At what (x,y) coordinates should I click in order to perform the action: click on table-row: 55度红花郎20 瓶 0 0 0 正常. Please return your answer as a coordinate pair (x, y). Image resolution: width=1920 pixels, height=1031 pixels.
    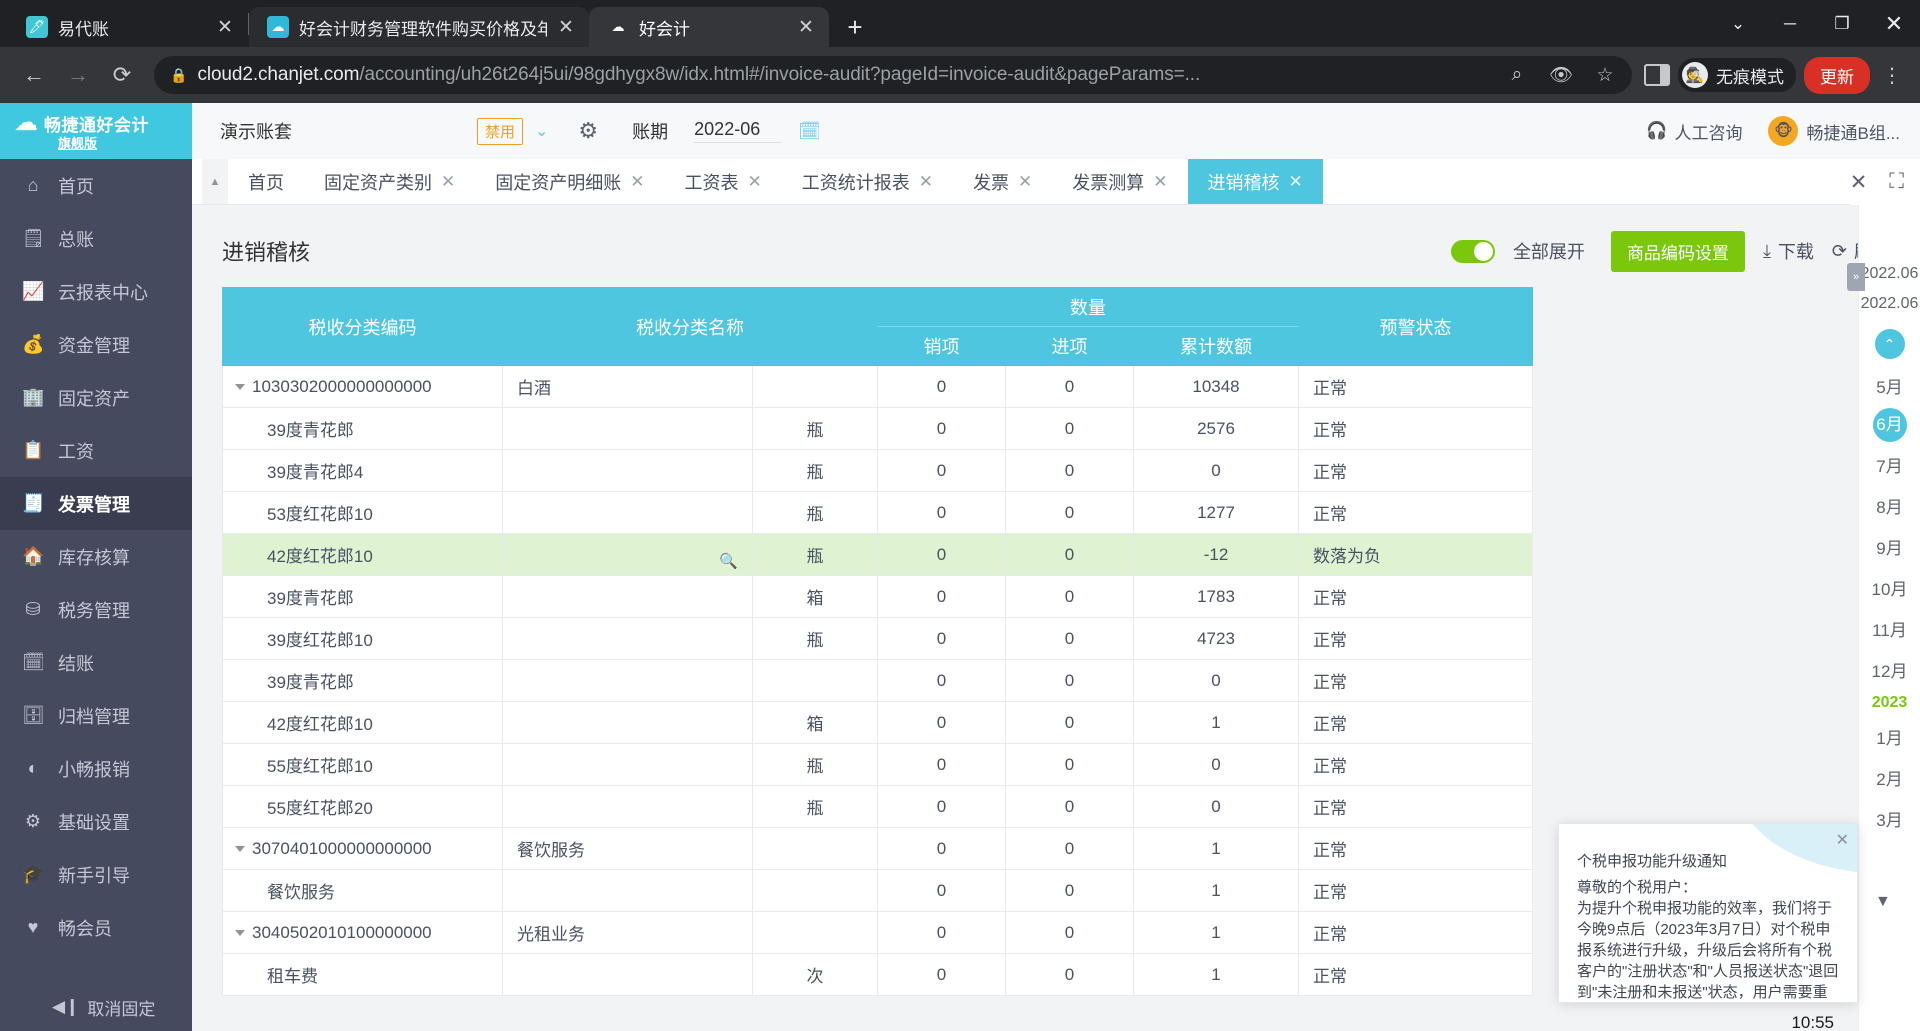
    Looking at the image, I should click on (878, 806).